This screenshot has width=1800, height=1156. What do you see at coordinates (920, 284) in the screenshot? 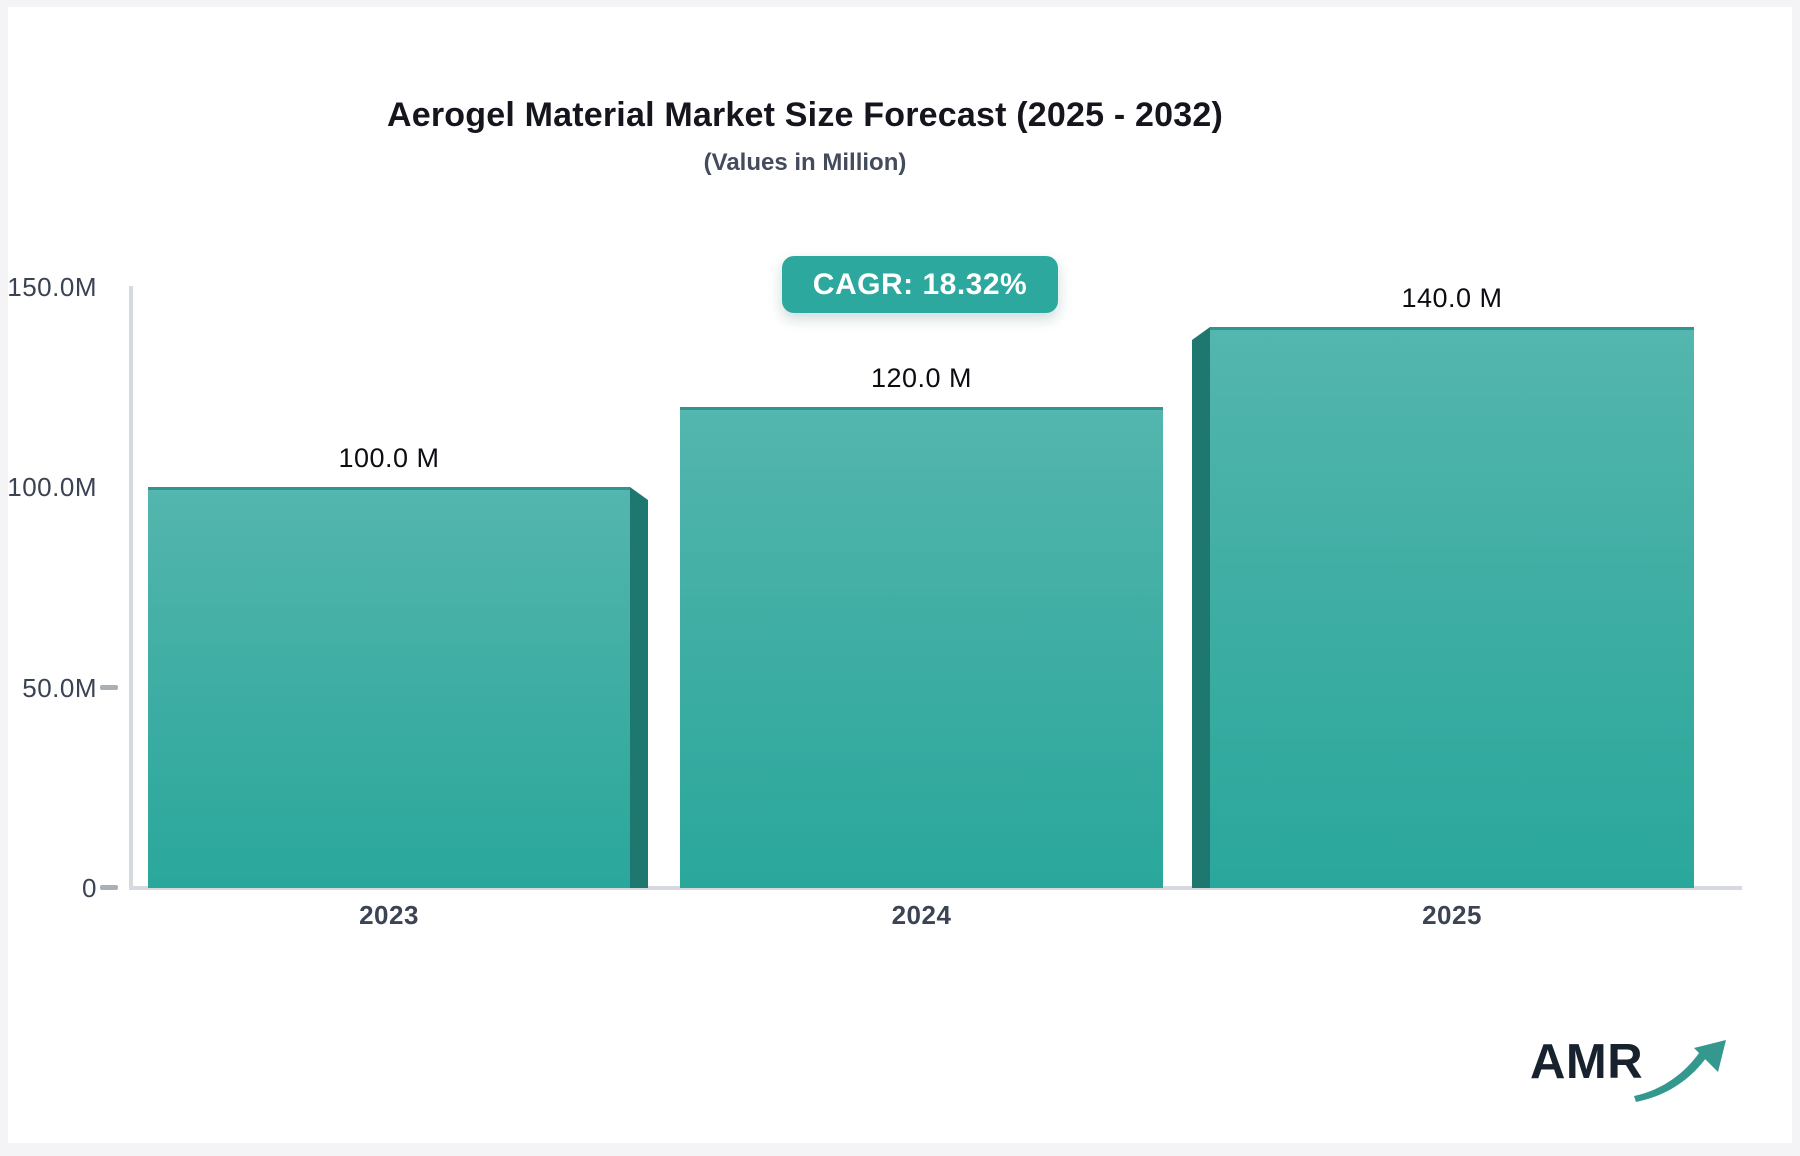
I see `cagr-badge: CAGR: 18.32%` at bounding box center [920, 284].